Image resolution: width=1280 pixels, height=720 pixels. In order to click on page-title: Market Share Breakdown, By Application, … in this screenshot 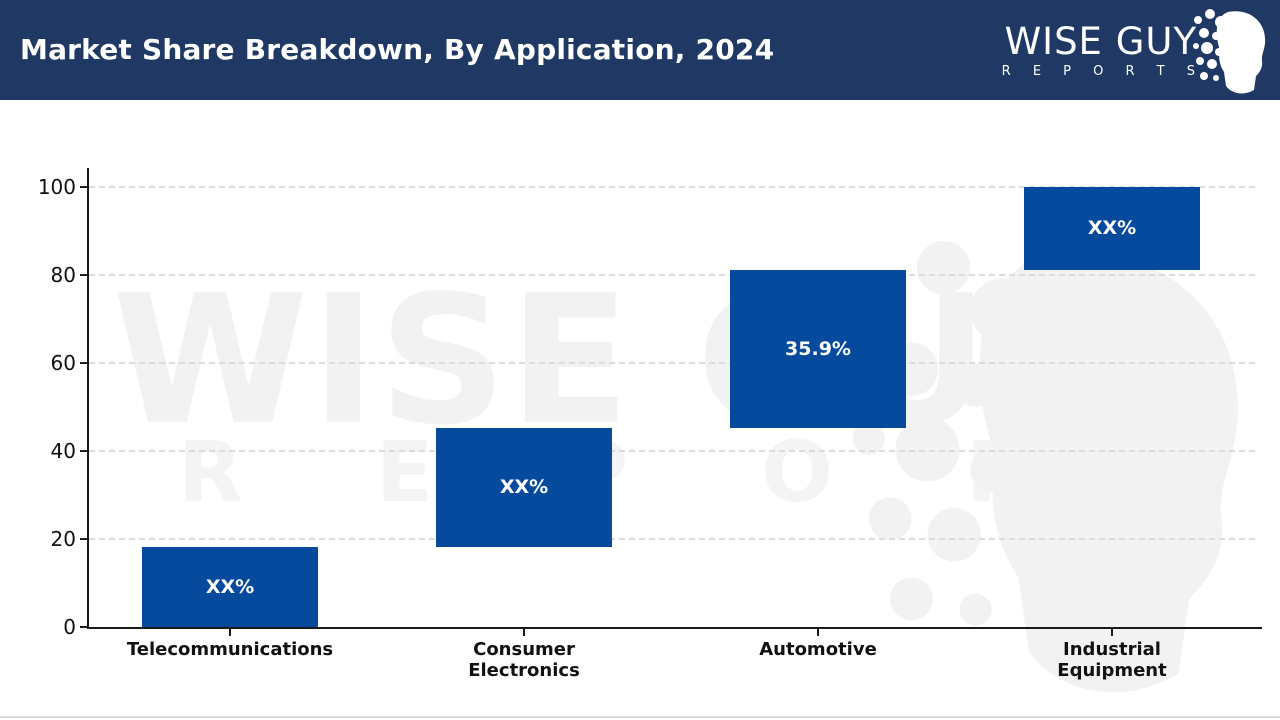, I will do `click(397, 49)`.